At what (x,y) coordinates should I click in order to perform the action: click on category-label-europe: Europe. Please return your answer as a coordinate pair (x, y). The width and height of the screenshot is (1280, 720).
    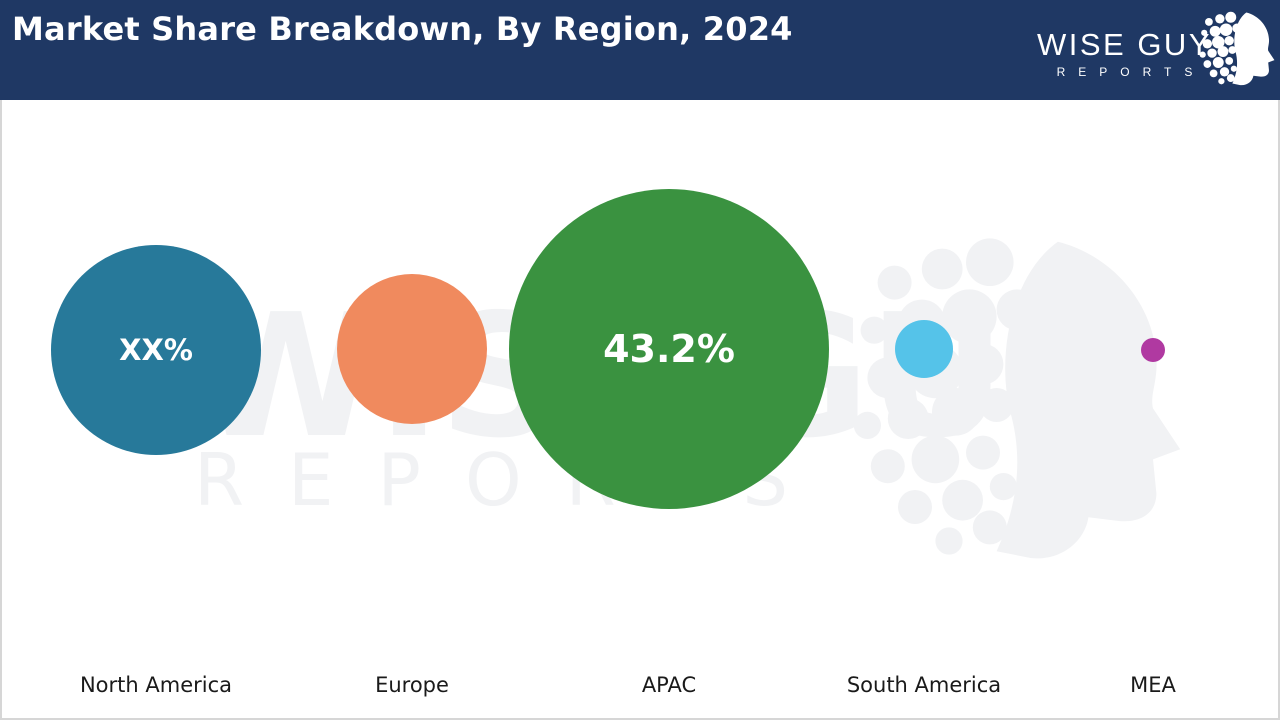
    Looking at the image, I should click on (412, 685).